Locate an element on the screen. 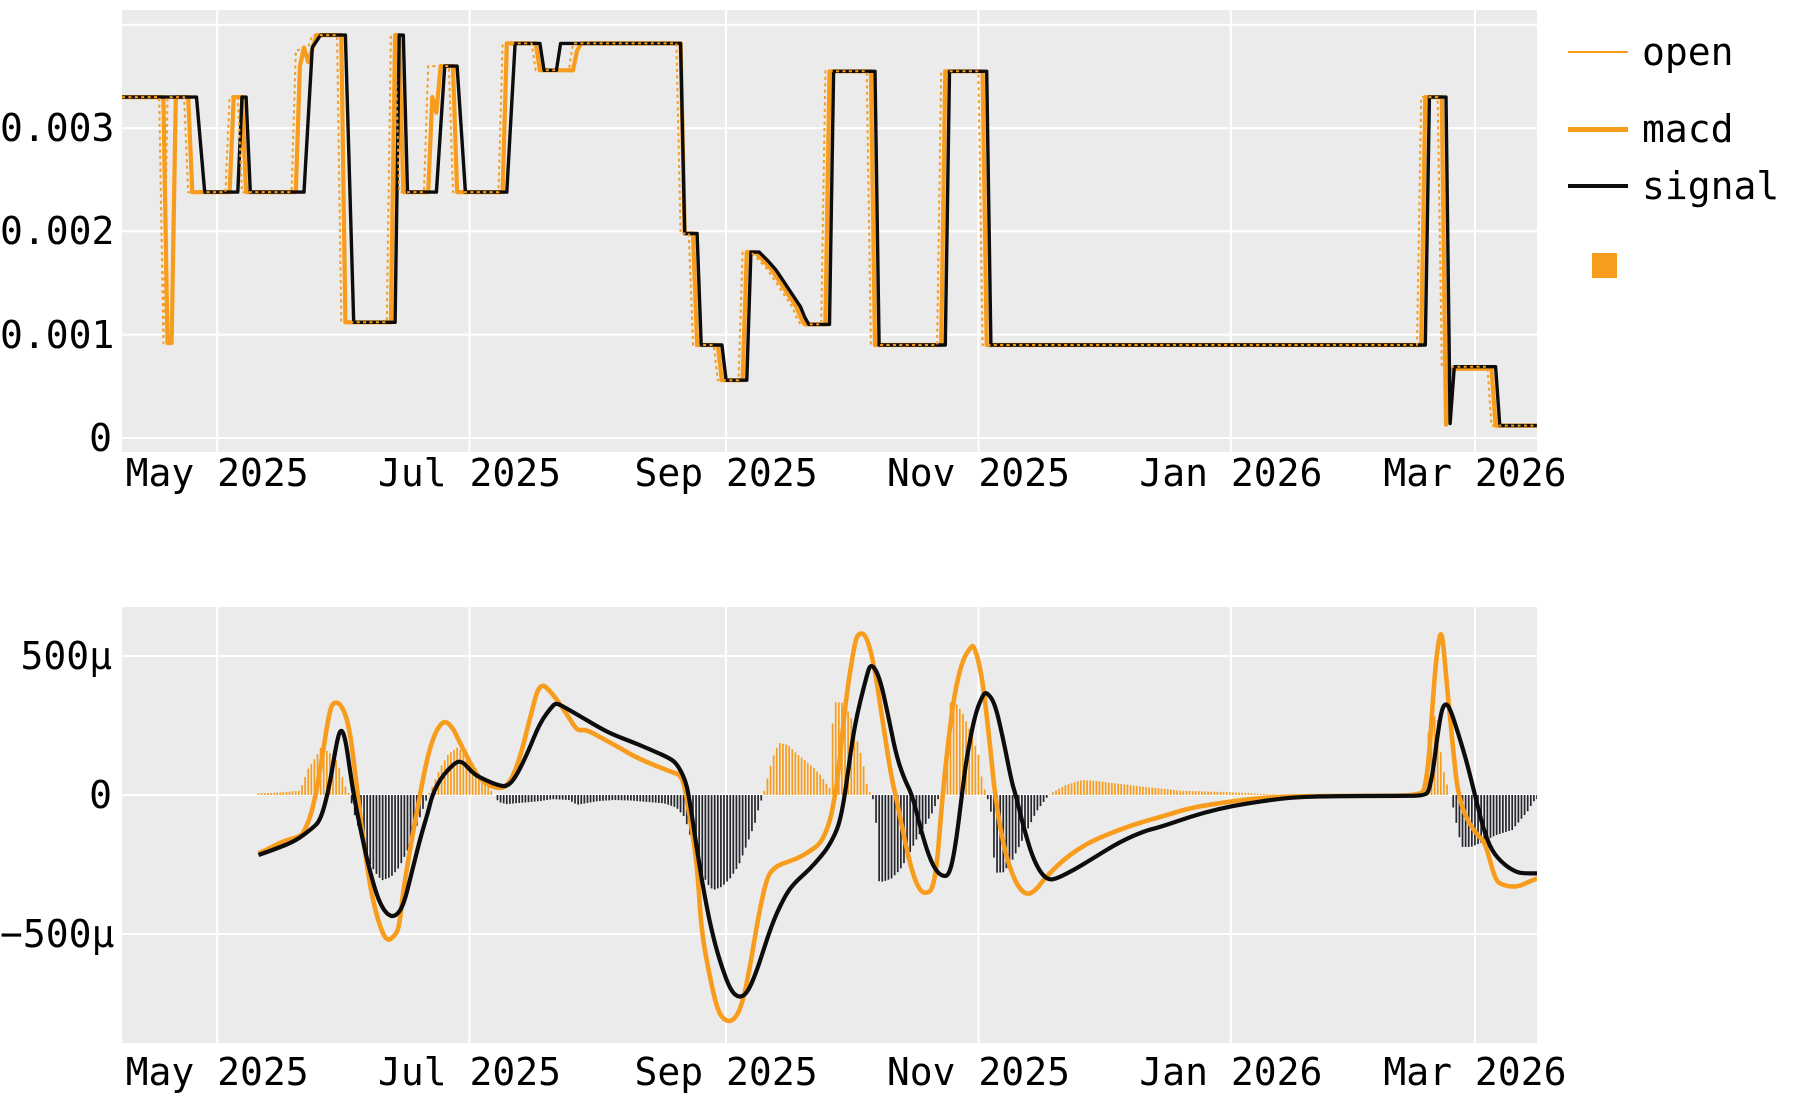 The height and width of the screenshot is (1100, 1800). legend-label: open is located at coordinates (1688, 52).